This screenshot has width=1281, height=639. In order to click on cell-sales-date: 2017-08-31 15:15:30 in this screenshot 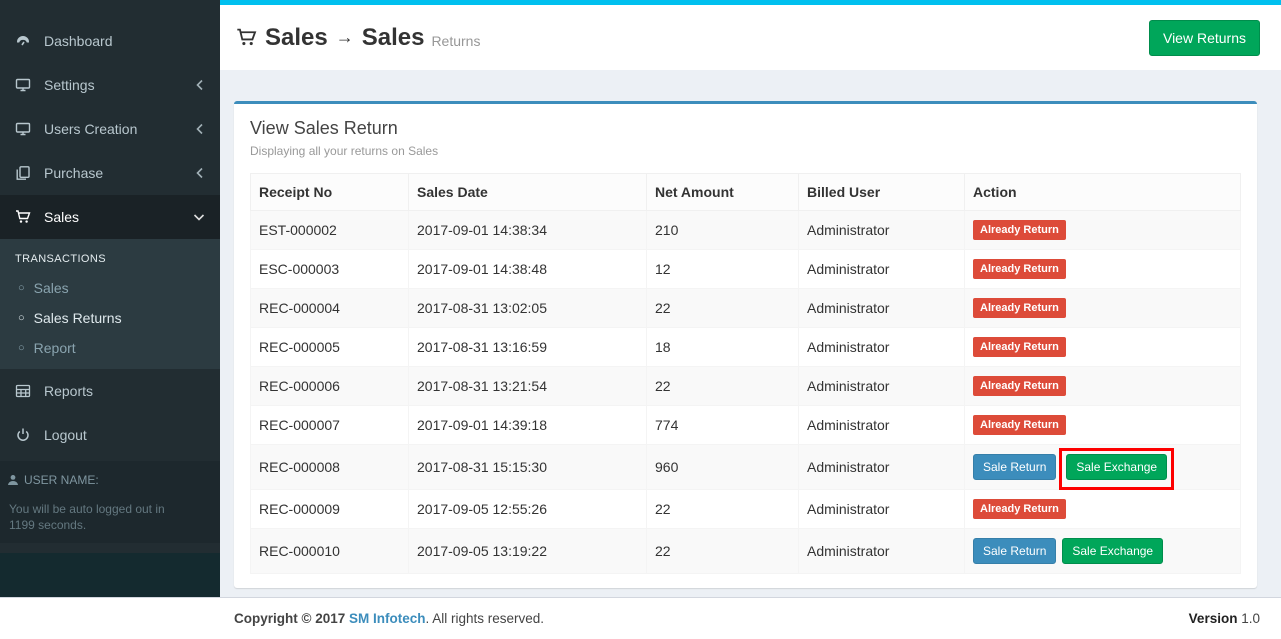, I will do `click(527, 467)`.